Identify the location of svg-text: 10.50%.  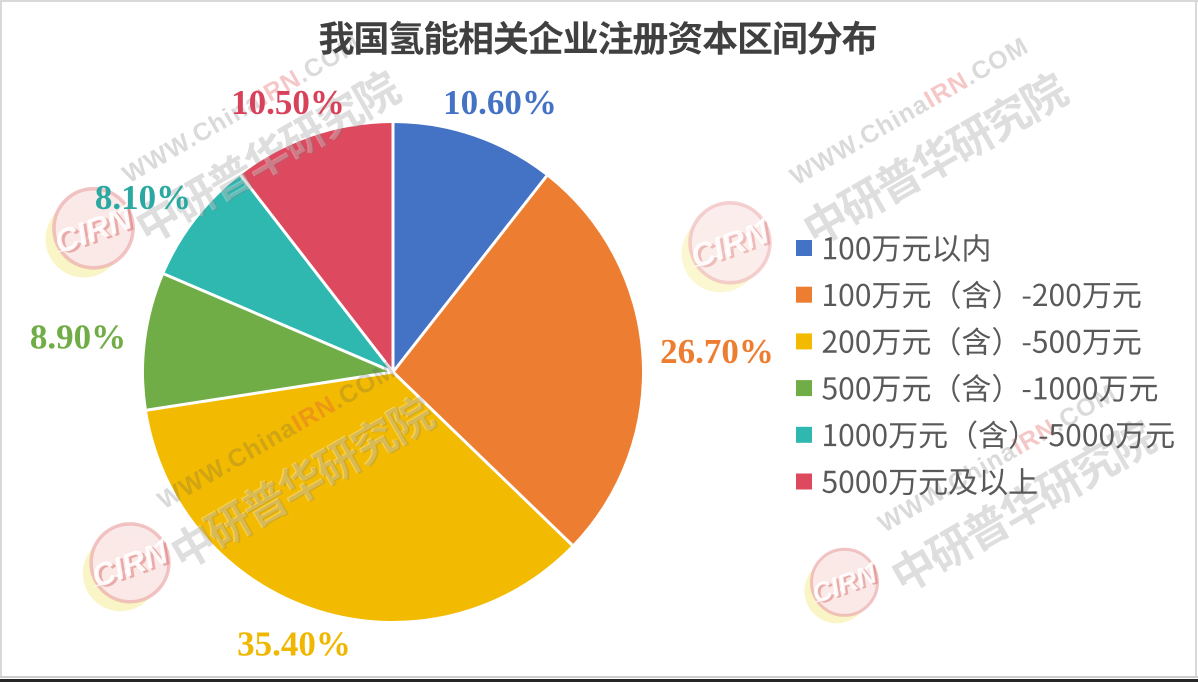
(288, 102).